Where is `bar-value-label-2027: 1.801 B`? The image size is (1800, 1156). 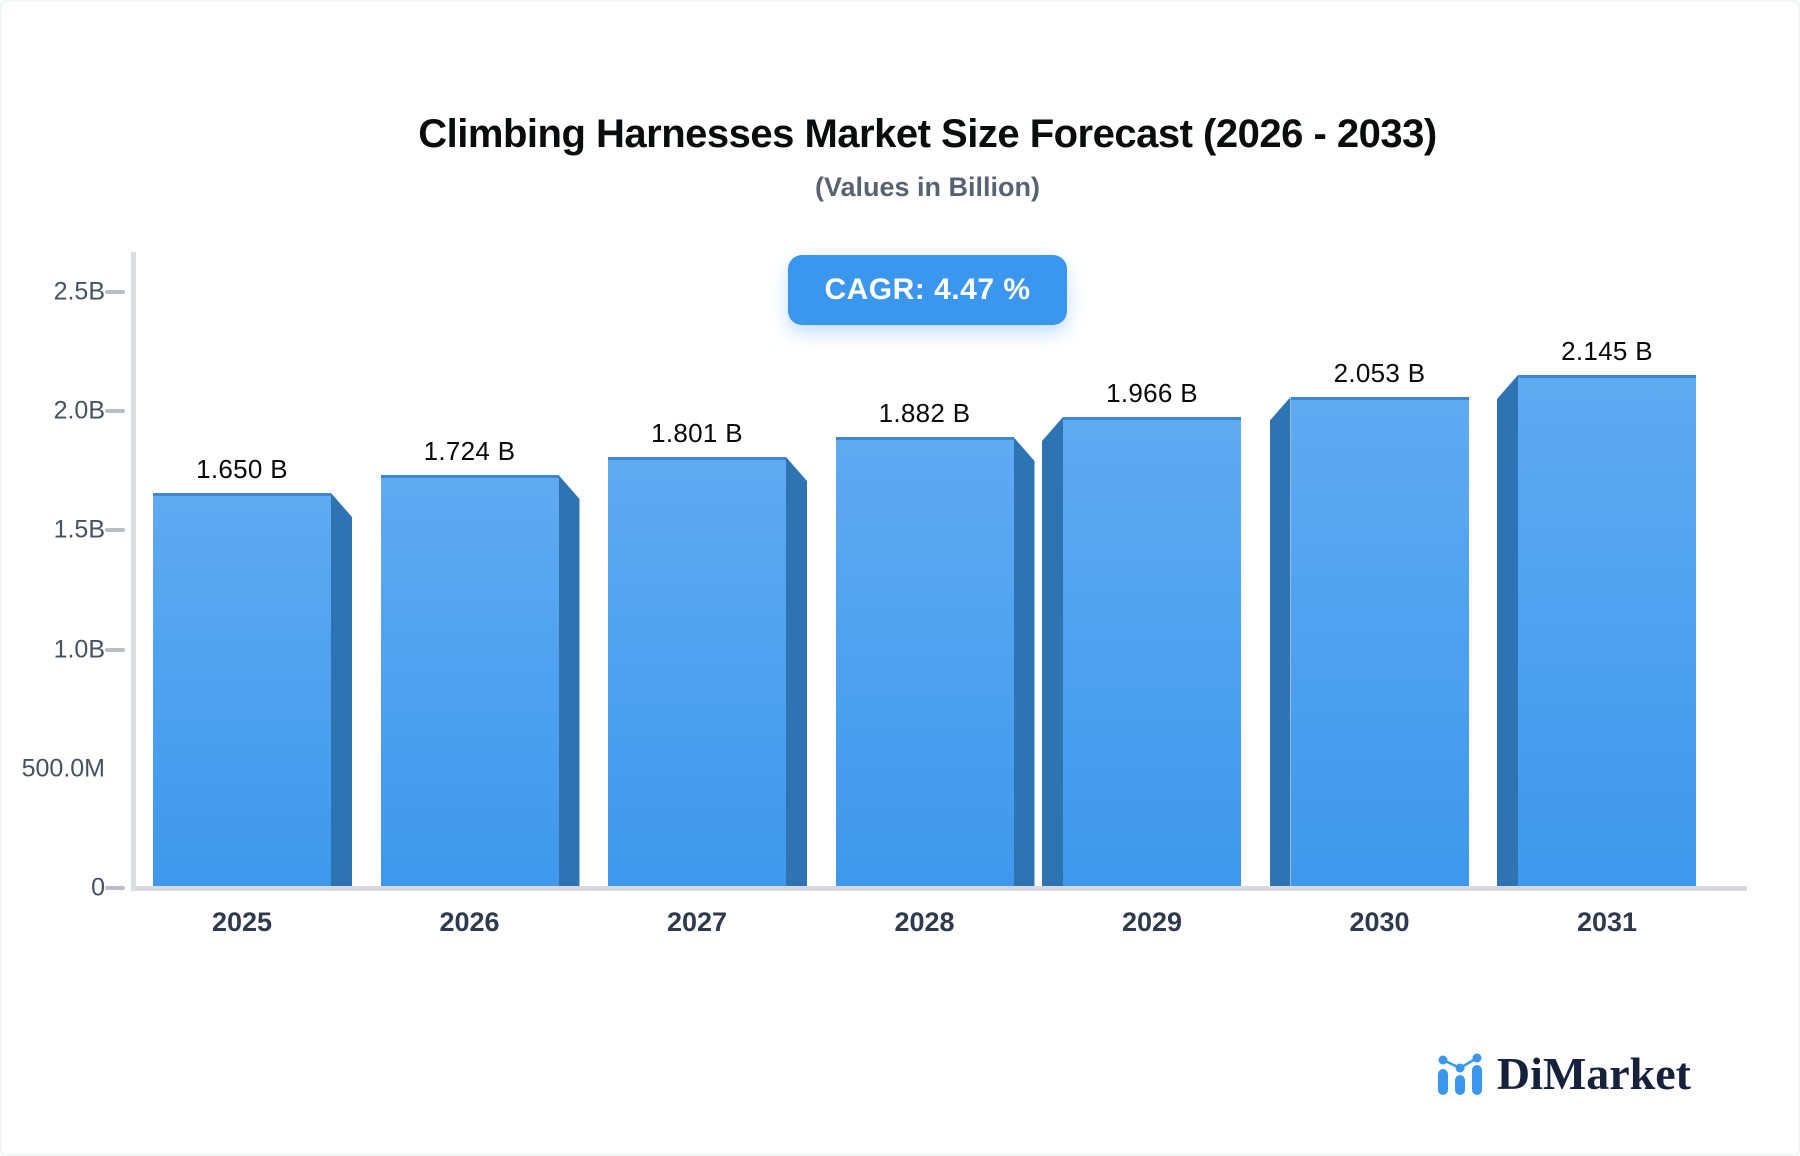 bar-value-label-2027: 1.801 B is located at coordinates (697, 433).